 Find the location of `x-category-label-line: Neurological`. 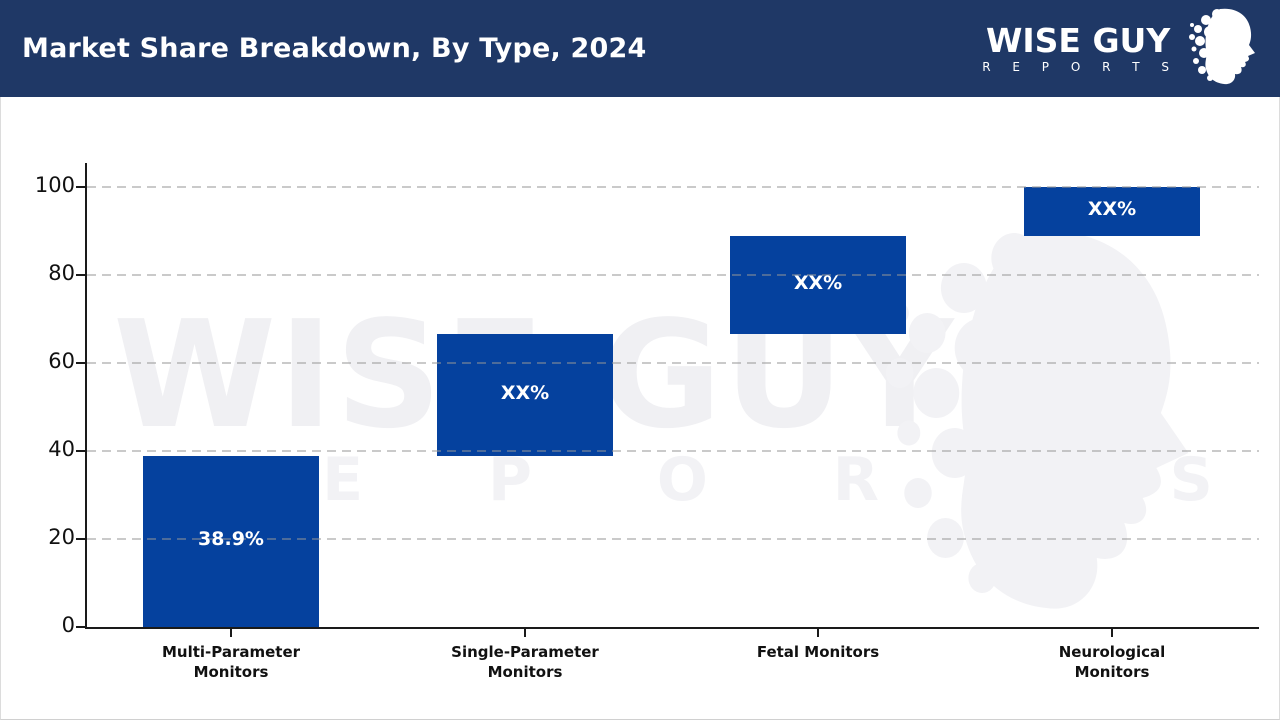

x-category-label-line: Neurological is located at coordinates (1112, 652).